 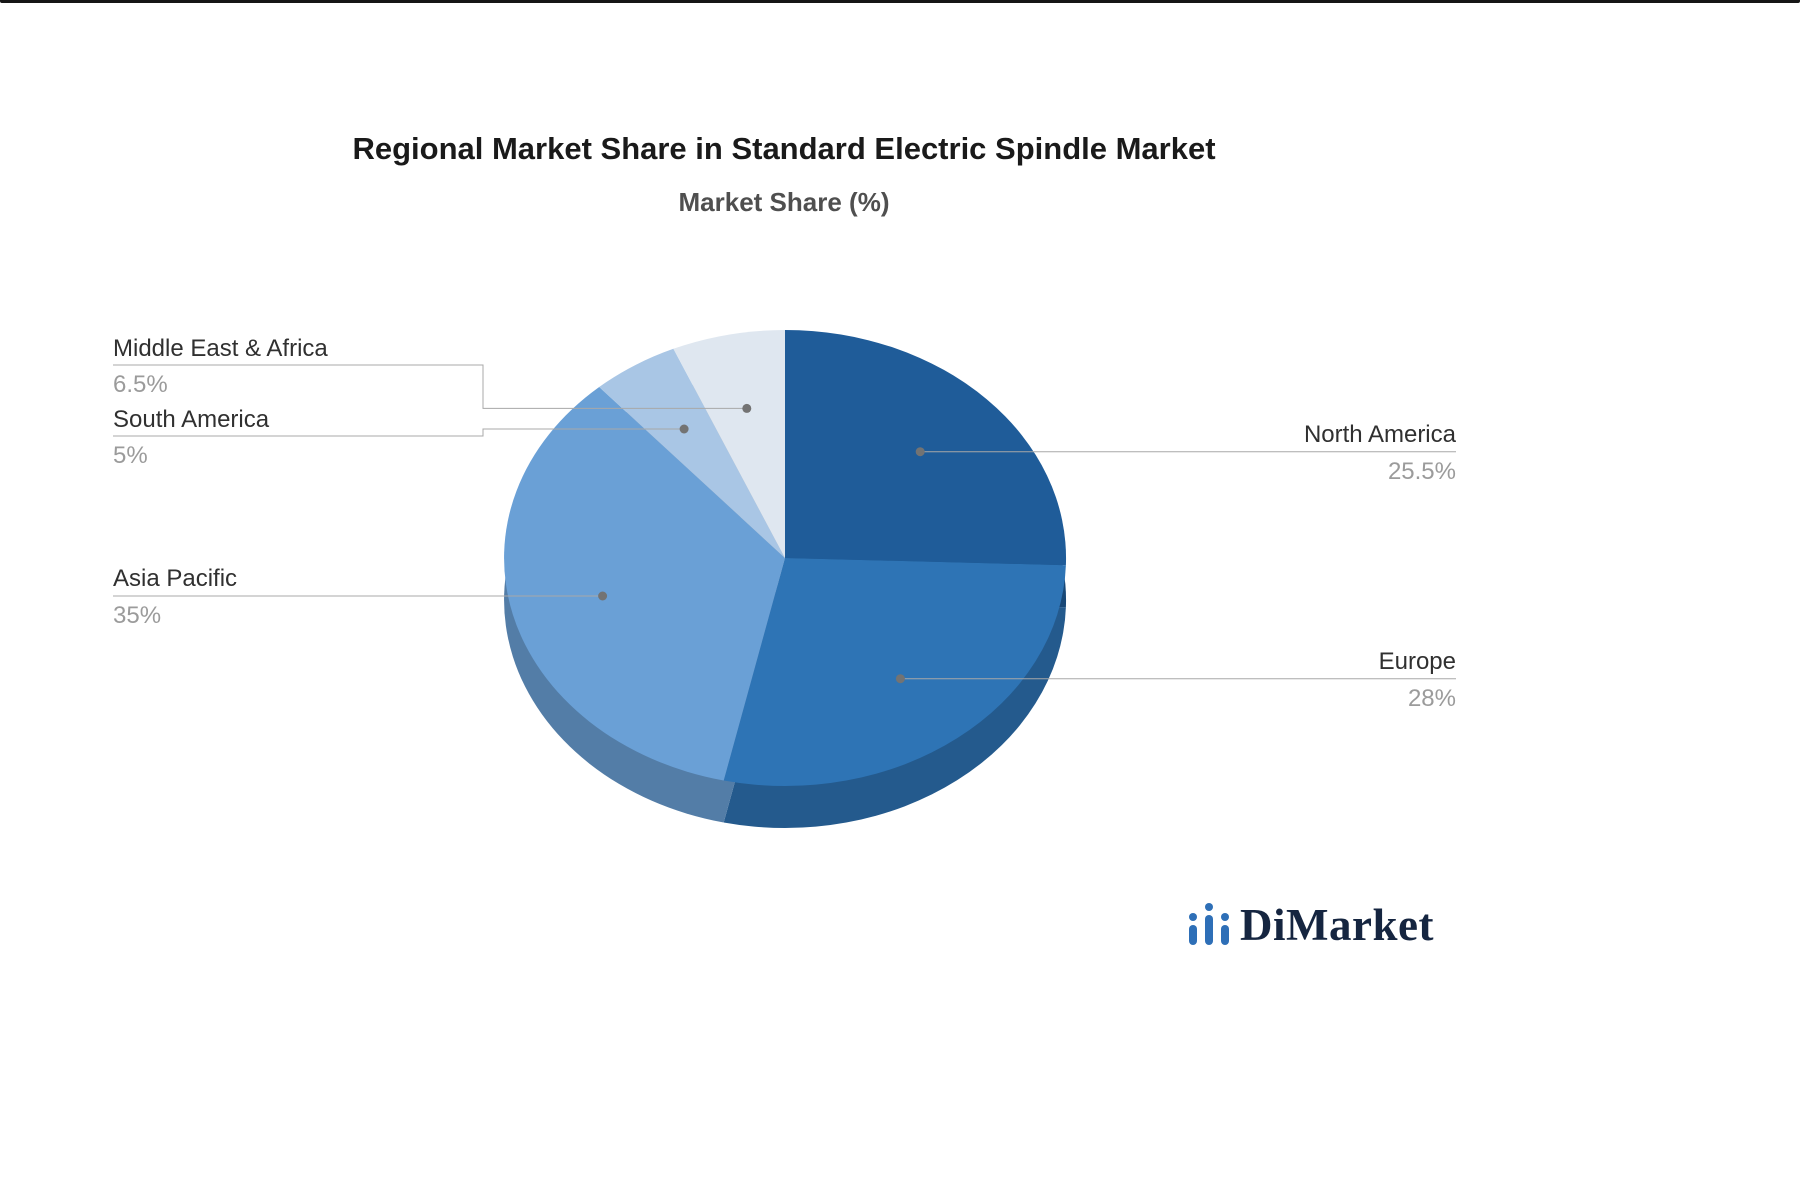 What do you see at coordinates (894, 672) in the screenshot?
I see `pie-slice-europe` at bounding box center [894, 672].